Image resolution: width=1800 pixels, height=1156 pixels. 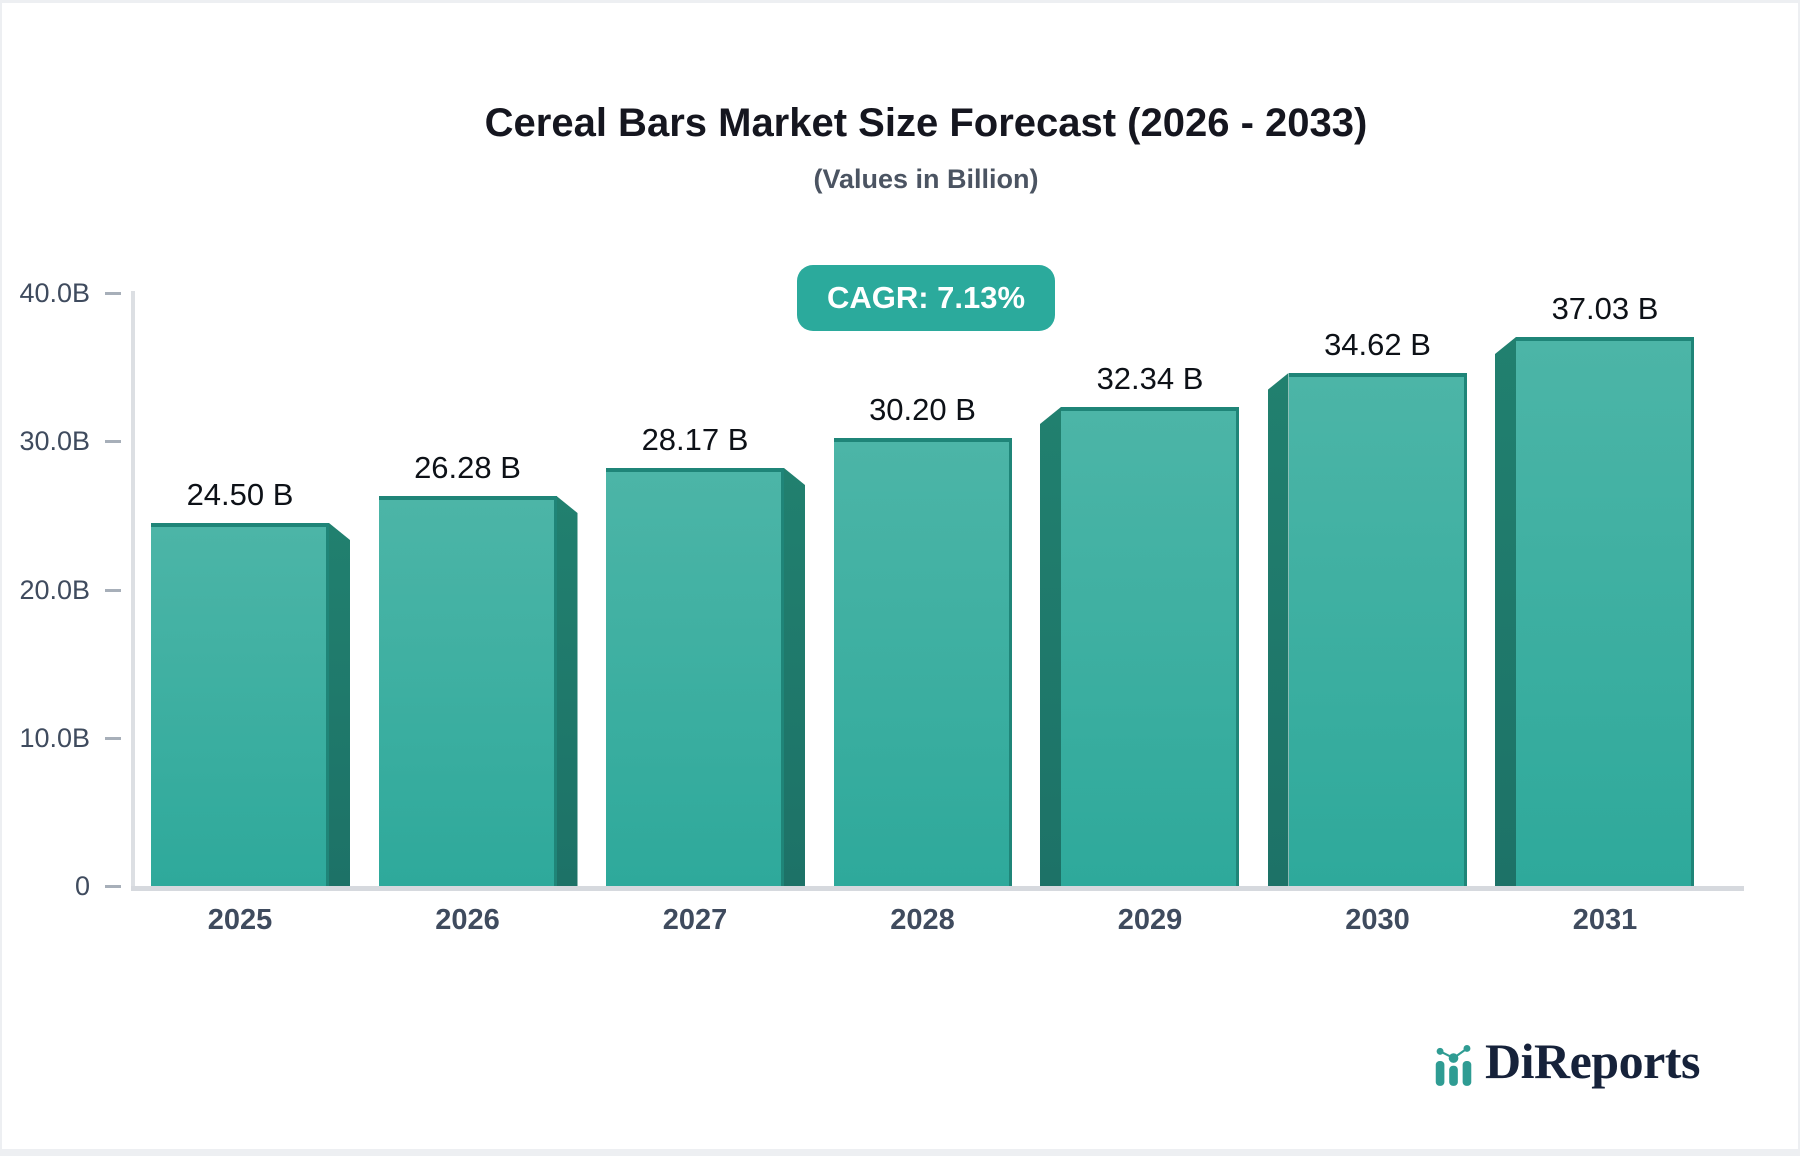 I want to click on y-axis-tick-label: 10.0B, so click(x=54, y=737).